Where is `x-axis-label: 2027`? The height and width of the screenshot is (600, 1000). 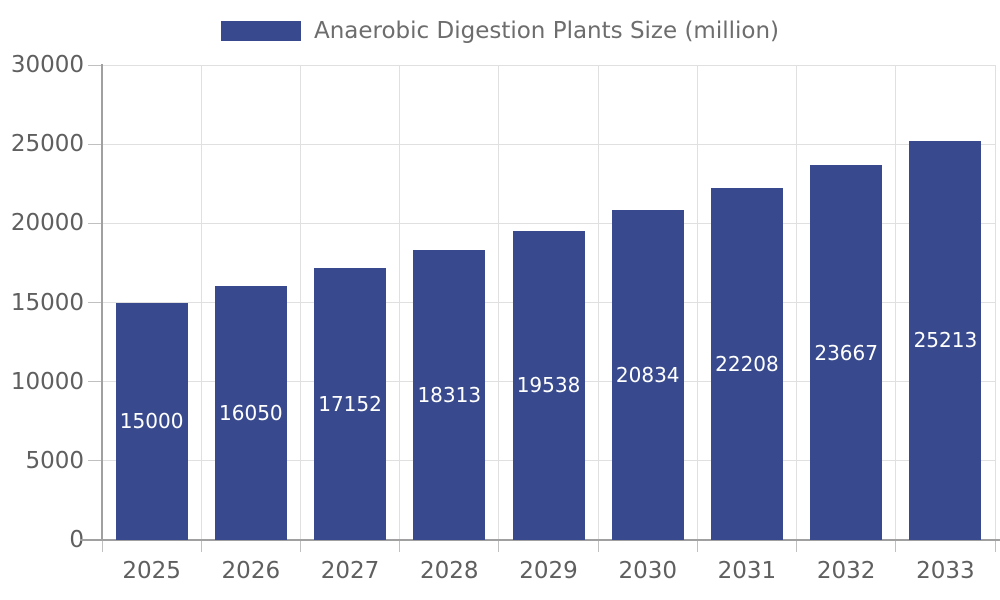
x-axis-label: 2027 is located at coordinates (350, 571).